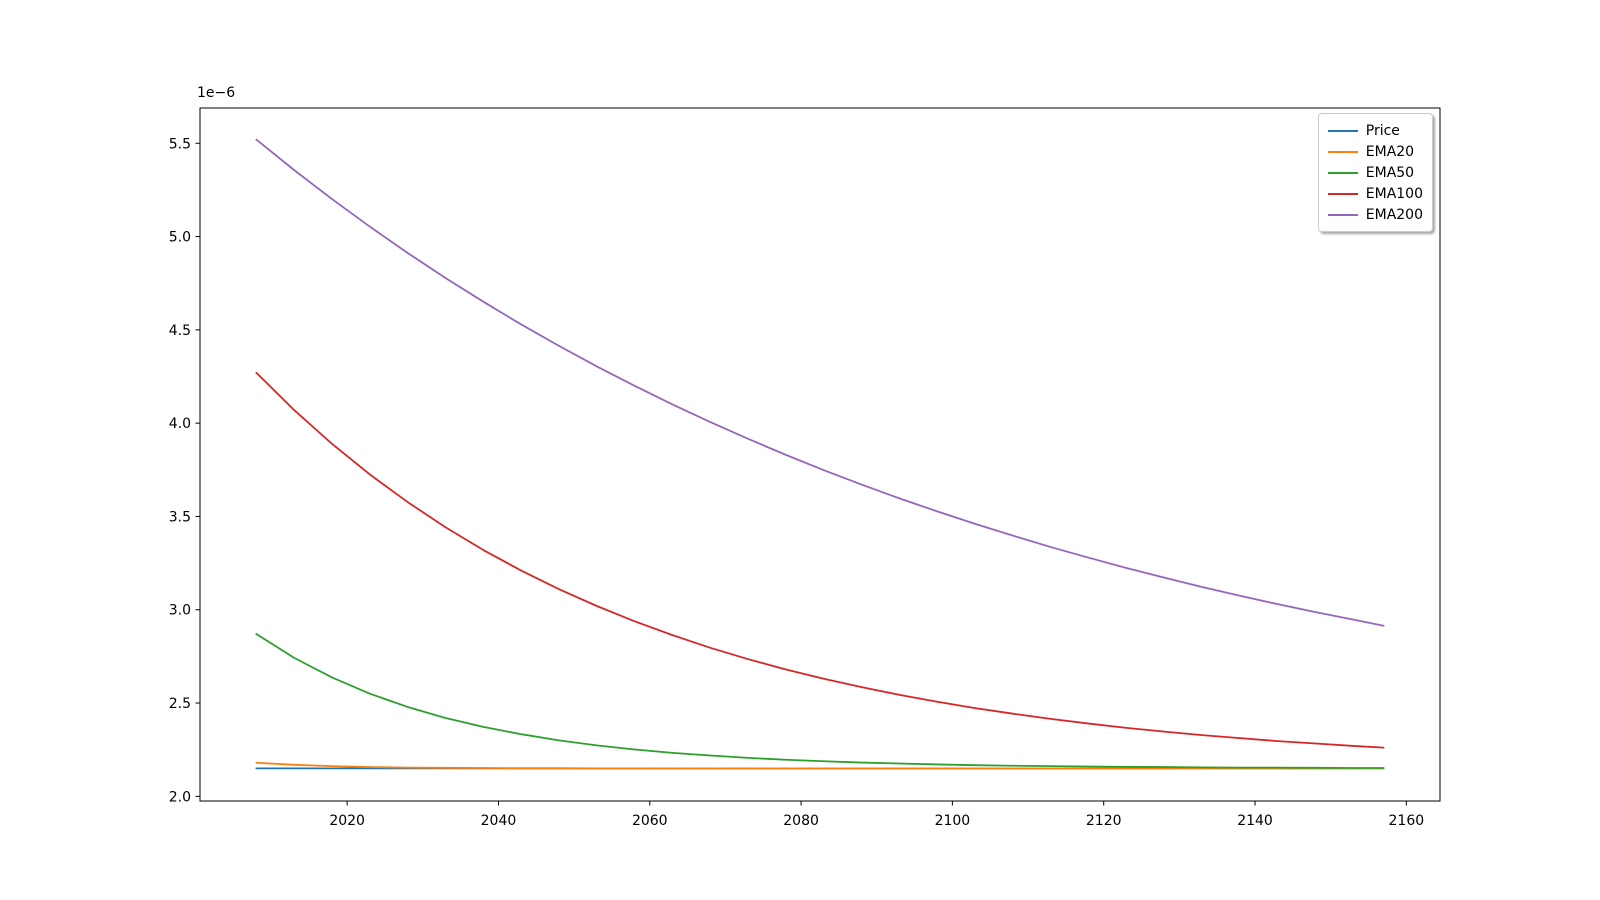 The image size is (1600, 900). I want to click on legend-line-sample-ema100, so click(1342, 193).